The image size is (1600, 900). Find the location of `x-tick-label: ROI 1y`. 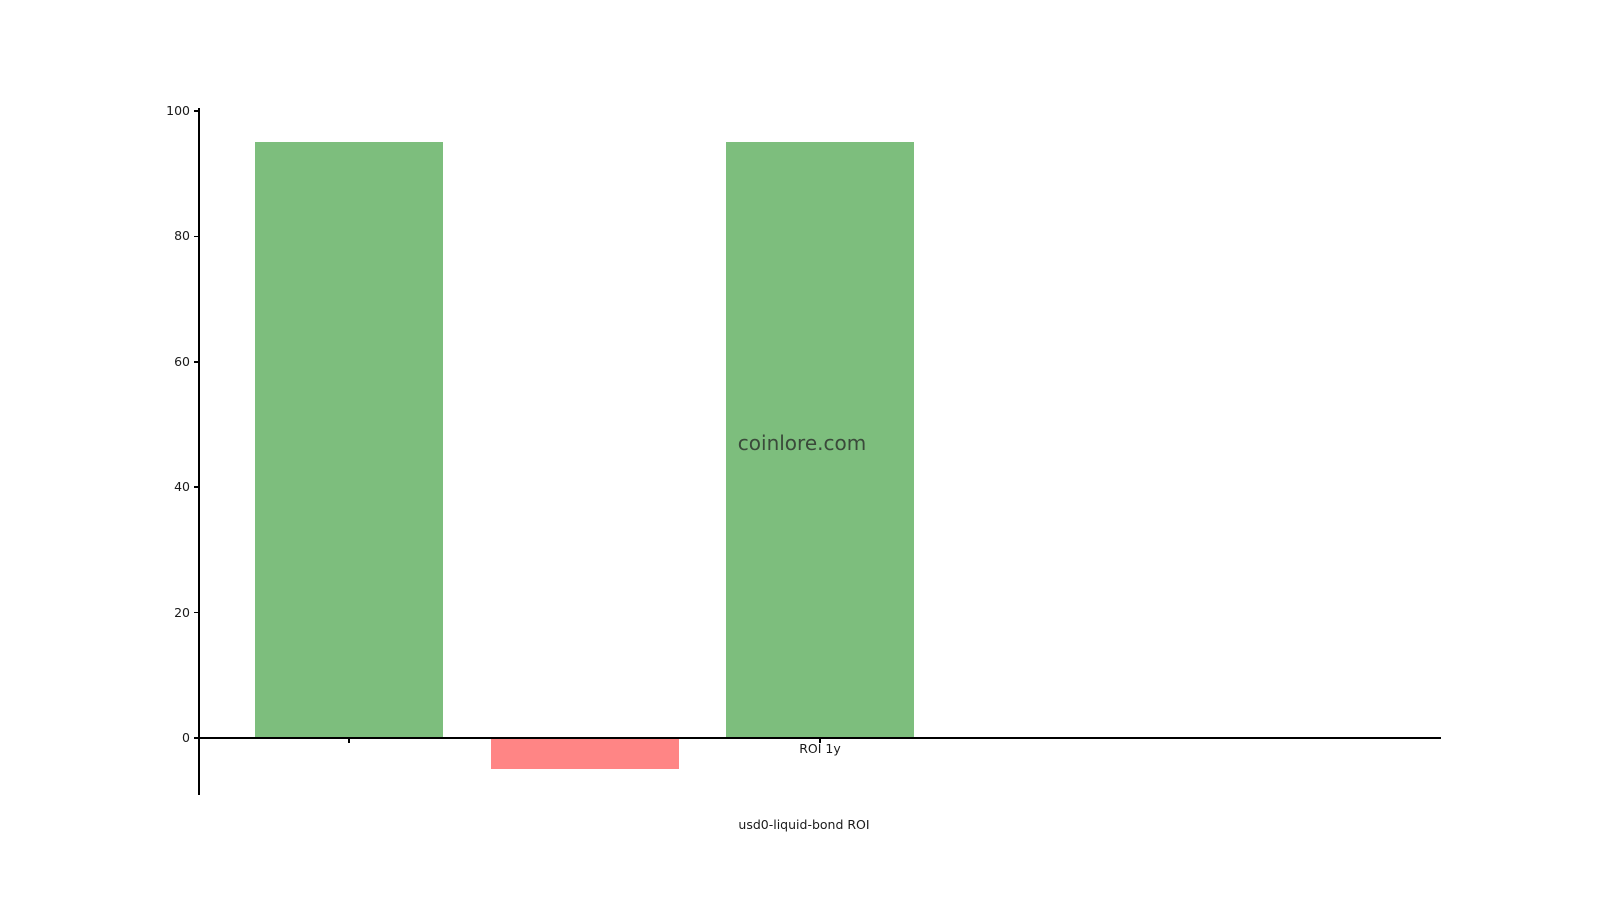

x-tick-label: ROI 1y is located at coordinates (820, 748).